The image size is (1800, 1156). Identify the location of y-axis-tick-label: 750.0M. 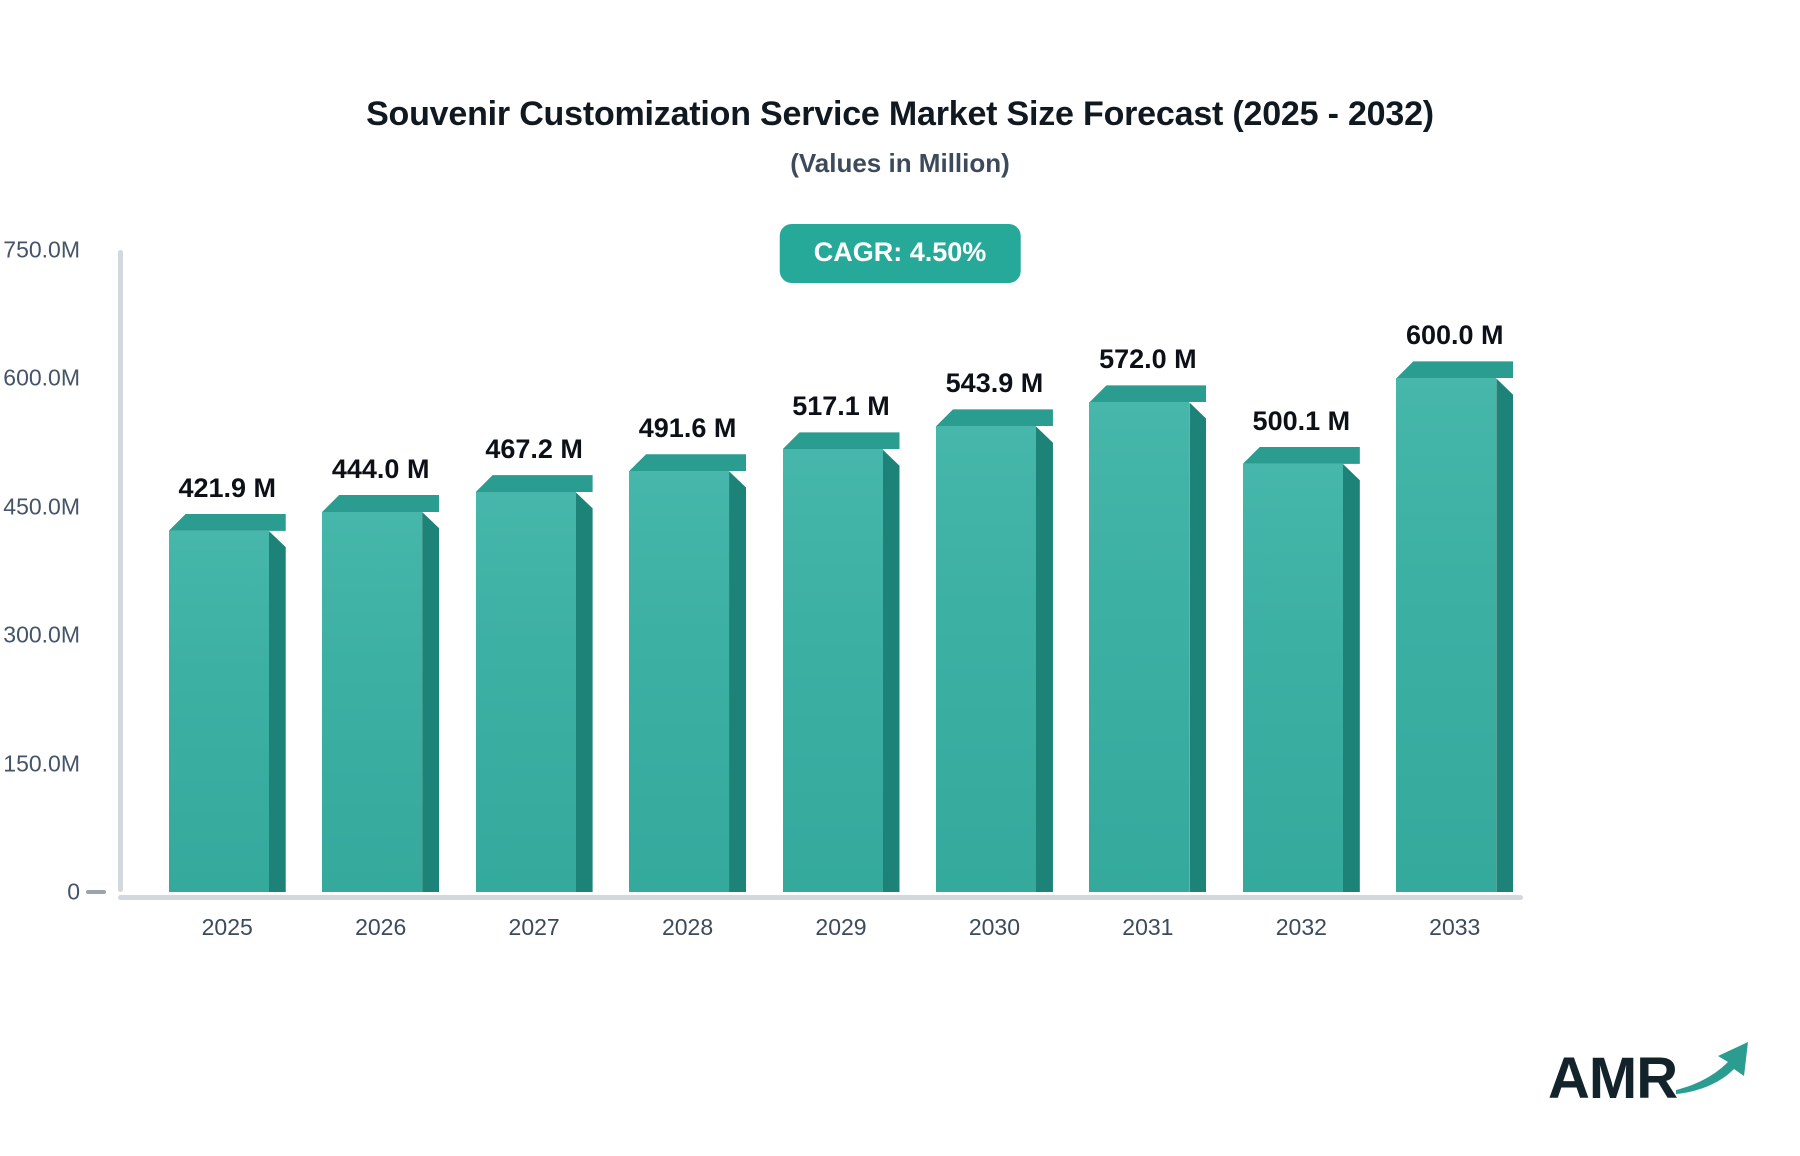
(41, 249).